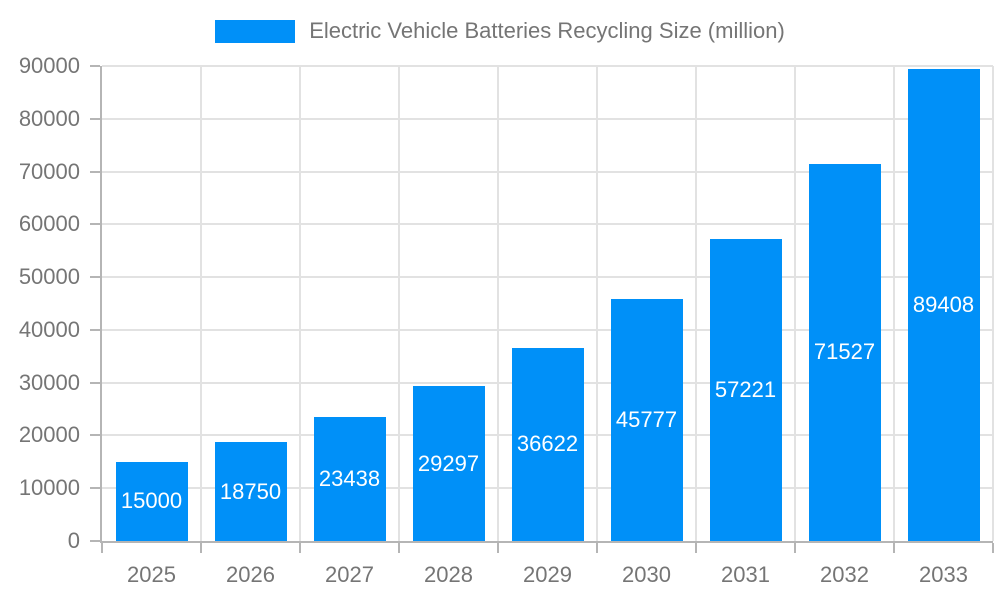  What do you see at coordinates (250, 574) in the screenshot?
I see `x-tick-label: 2026` at bounding box center [250, 574].